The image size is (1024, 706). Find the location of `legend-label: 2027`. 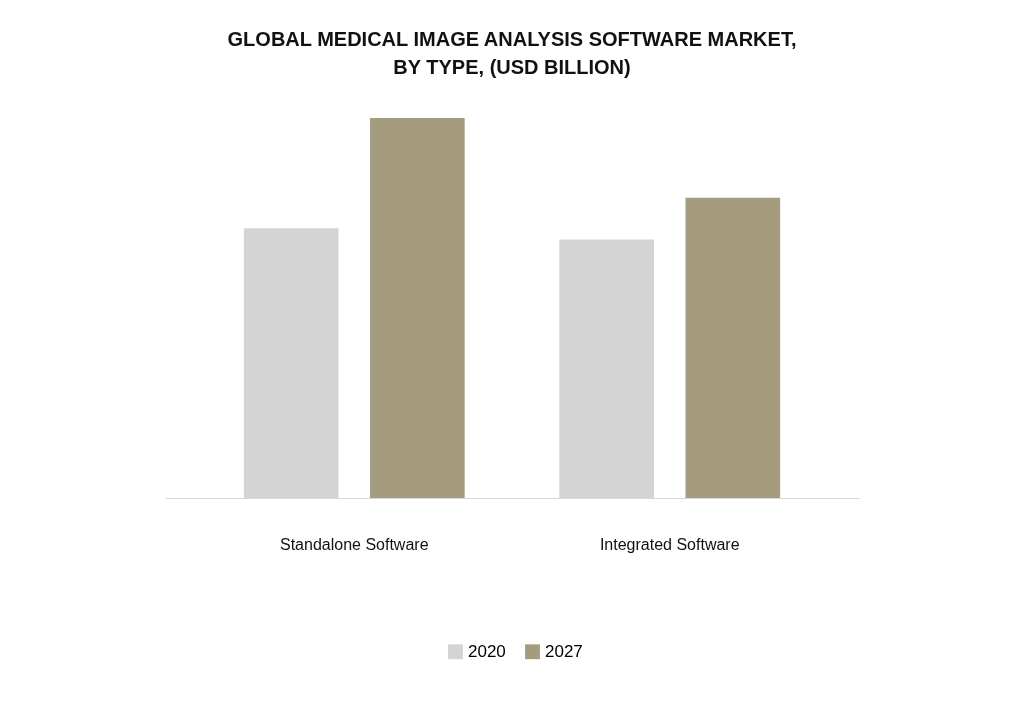

legend-label: 2027 is located at coordinates (564, 651).